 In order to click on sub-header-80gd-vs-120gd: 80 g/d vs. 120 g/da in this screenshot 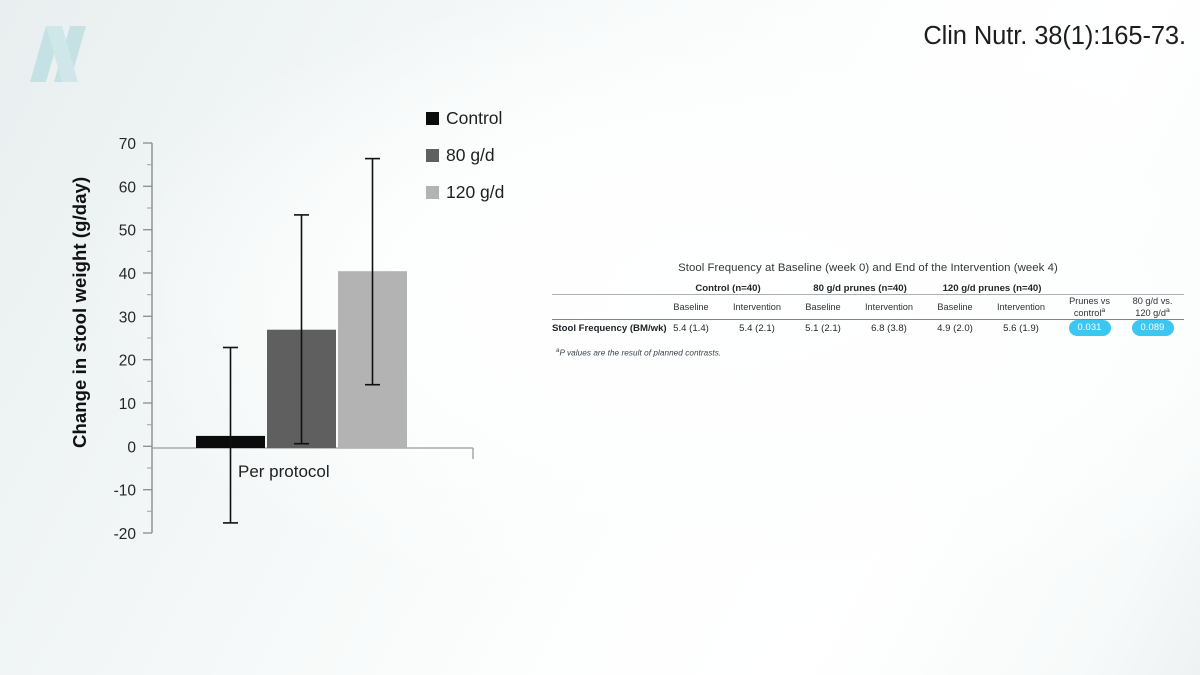, I will do `click(1153, 306)`.